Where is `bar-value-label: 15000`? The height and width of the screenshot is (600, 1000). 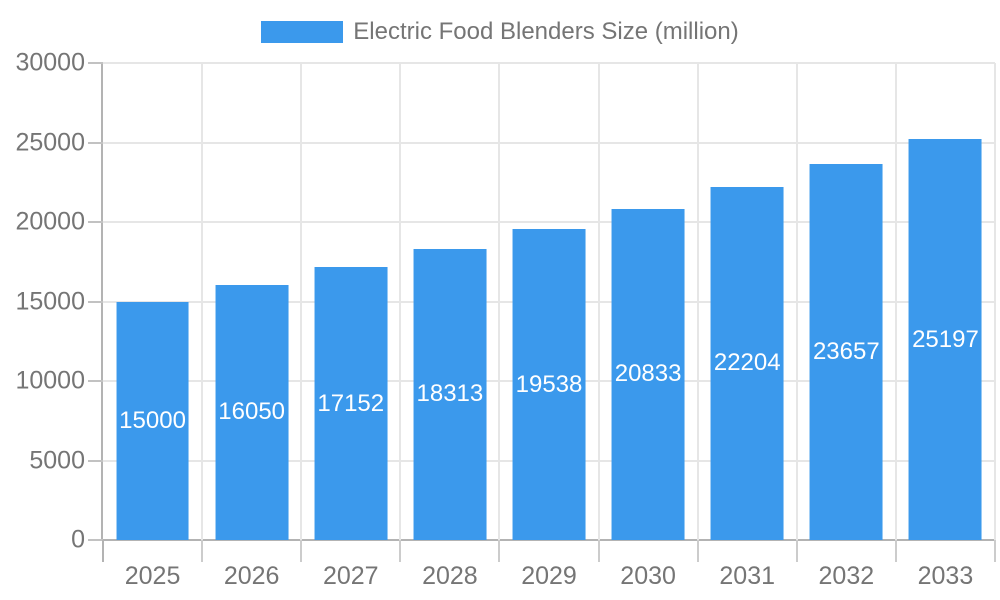
bar-value-label: 15000 is located at coordinates (152, 420).